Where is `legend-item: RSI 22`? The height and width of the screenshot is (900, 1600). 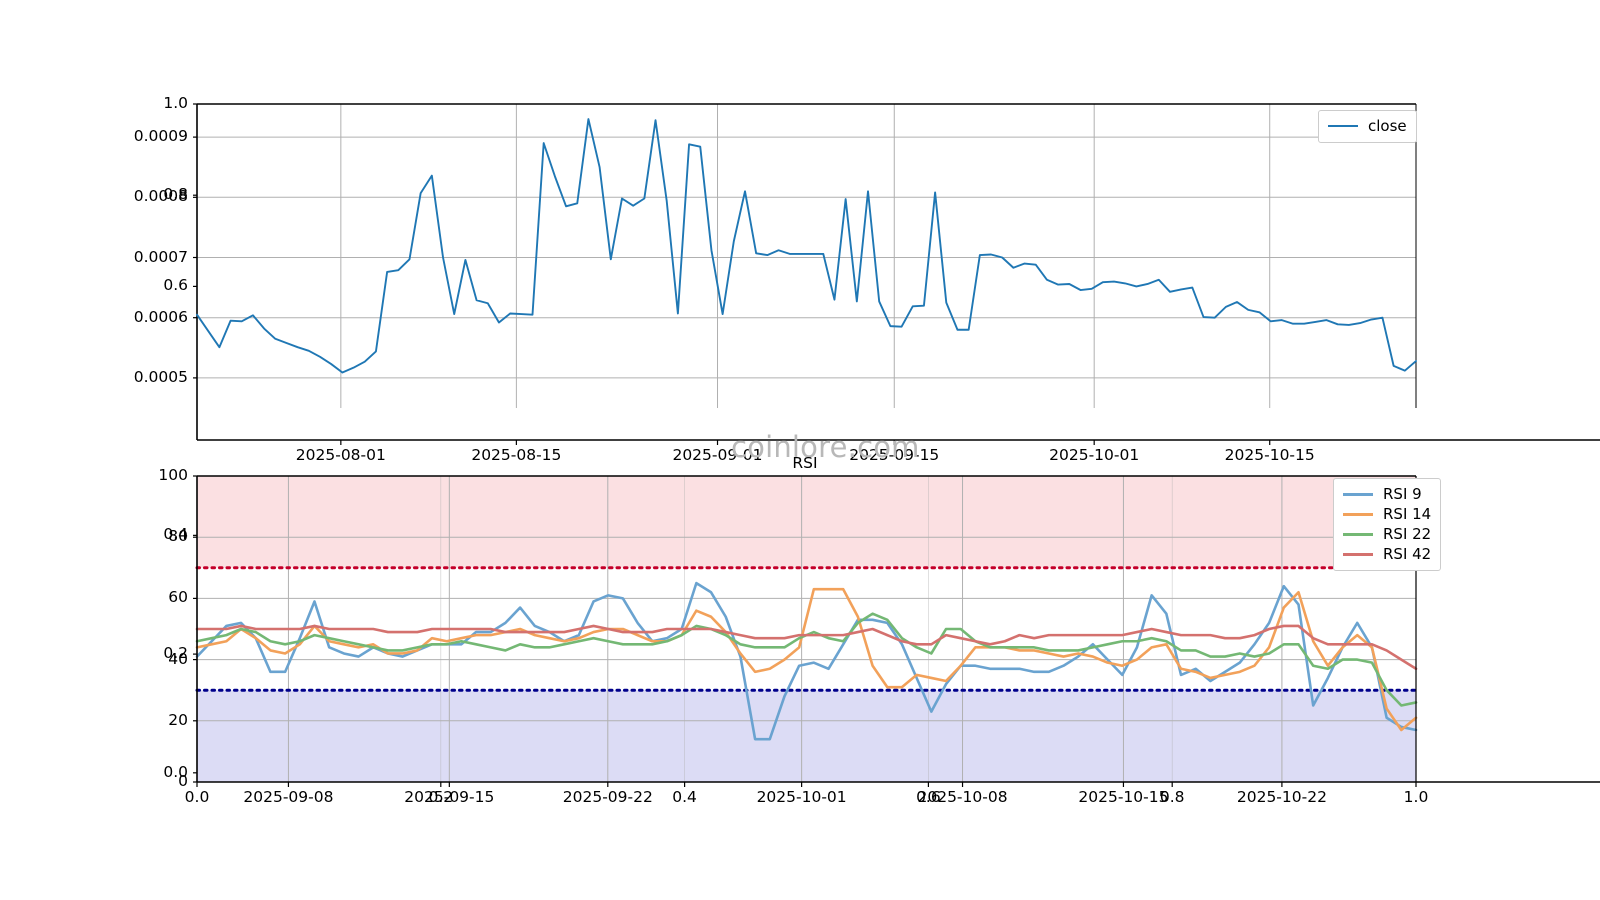 legend-item: RSI 22 is located at coordinates (1387, 534).